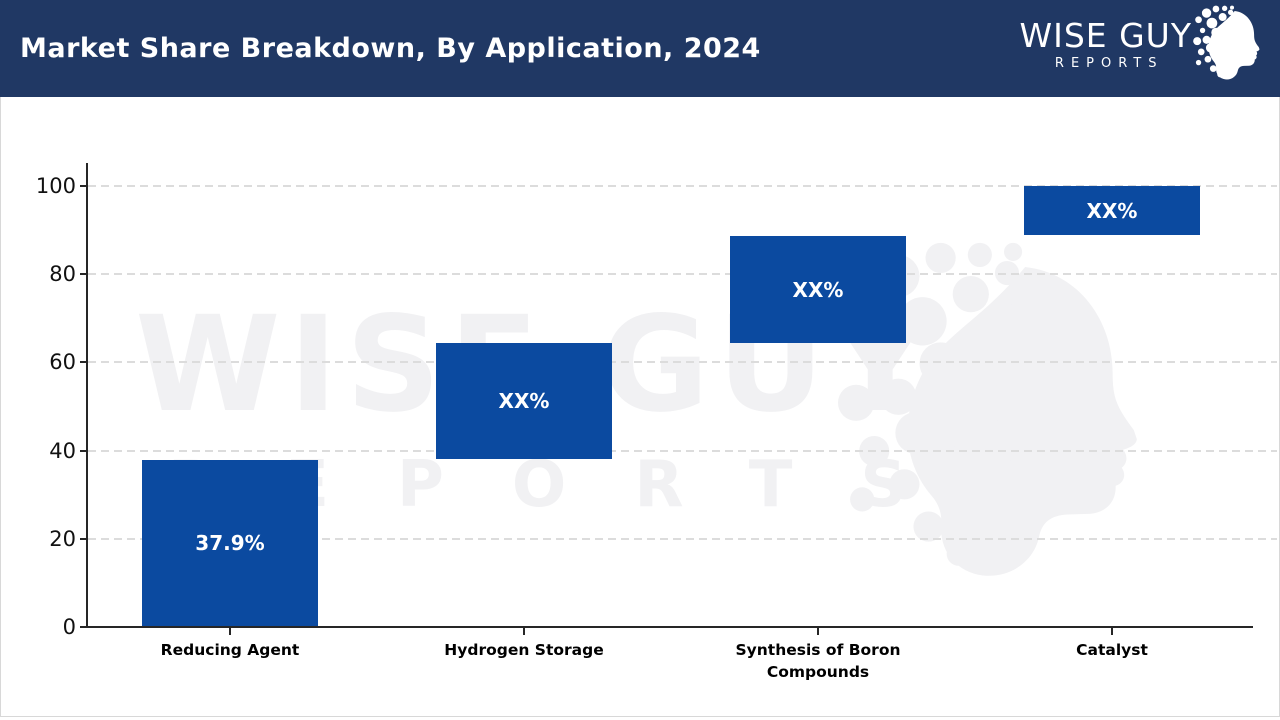 The height and width of the screenshot is (720, 1280). Describe the element at coordinates (55, 186) in the screenshot. I see `y-tick-label: 100` at that location.